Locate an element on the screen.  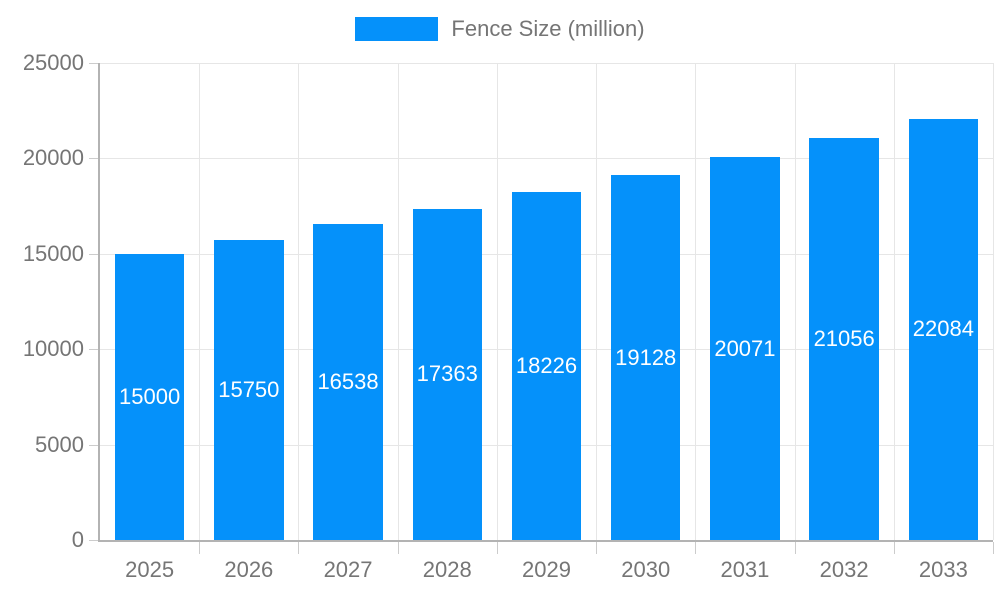
legend-swatch-icon is located at coordinates (397, 29).